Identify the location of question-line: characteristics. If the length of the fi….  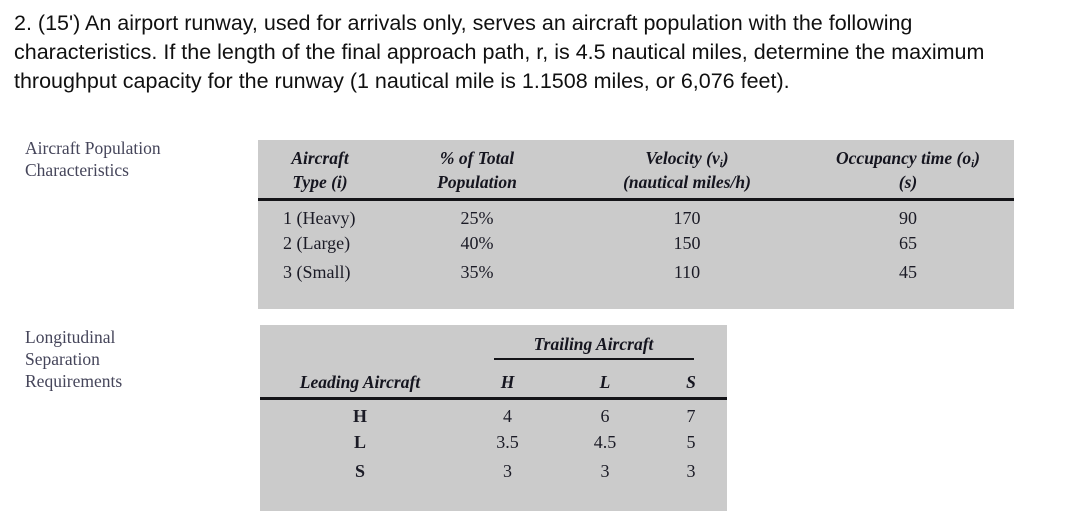
(499, 52).